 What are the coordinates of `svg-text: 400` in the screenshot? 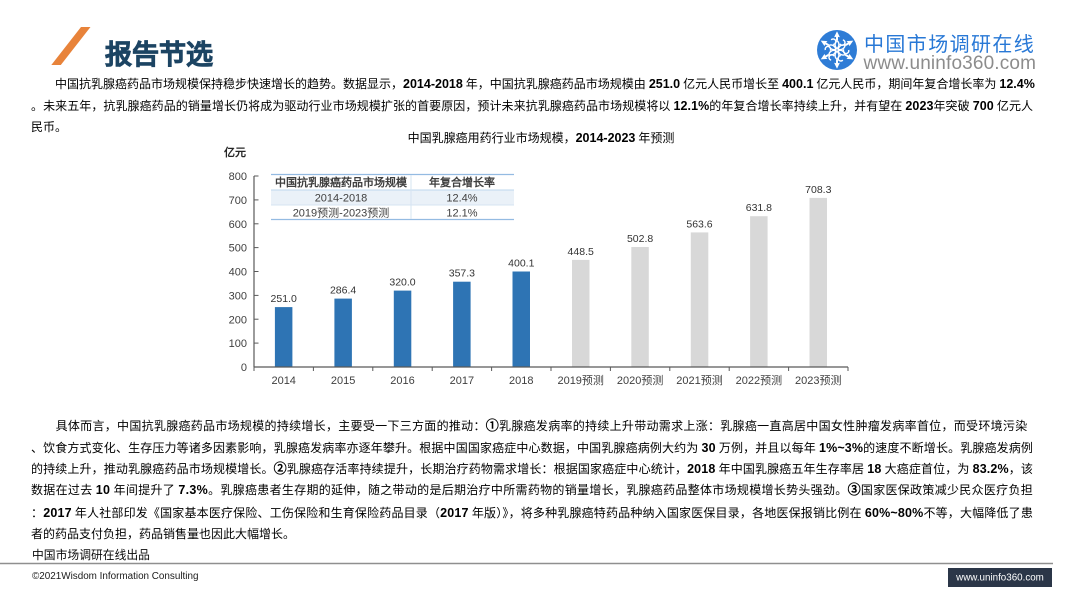 It's located at (238, 273).